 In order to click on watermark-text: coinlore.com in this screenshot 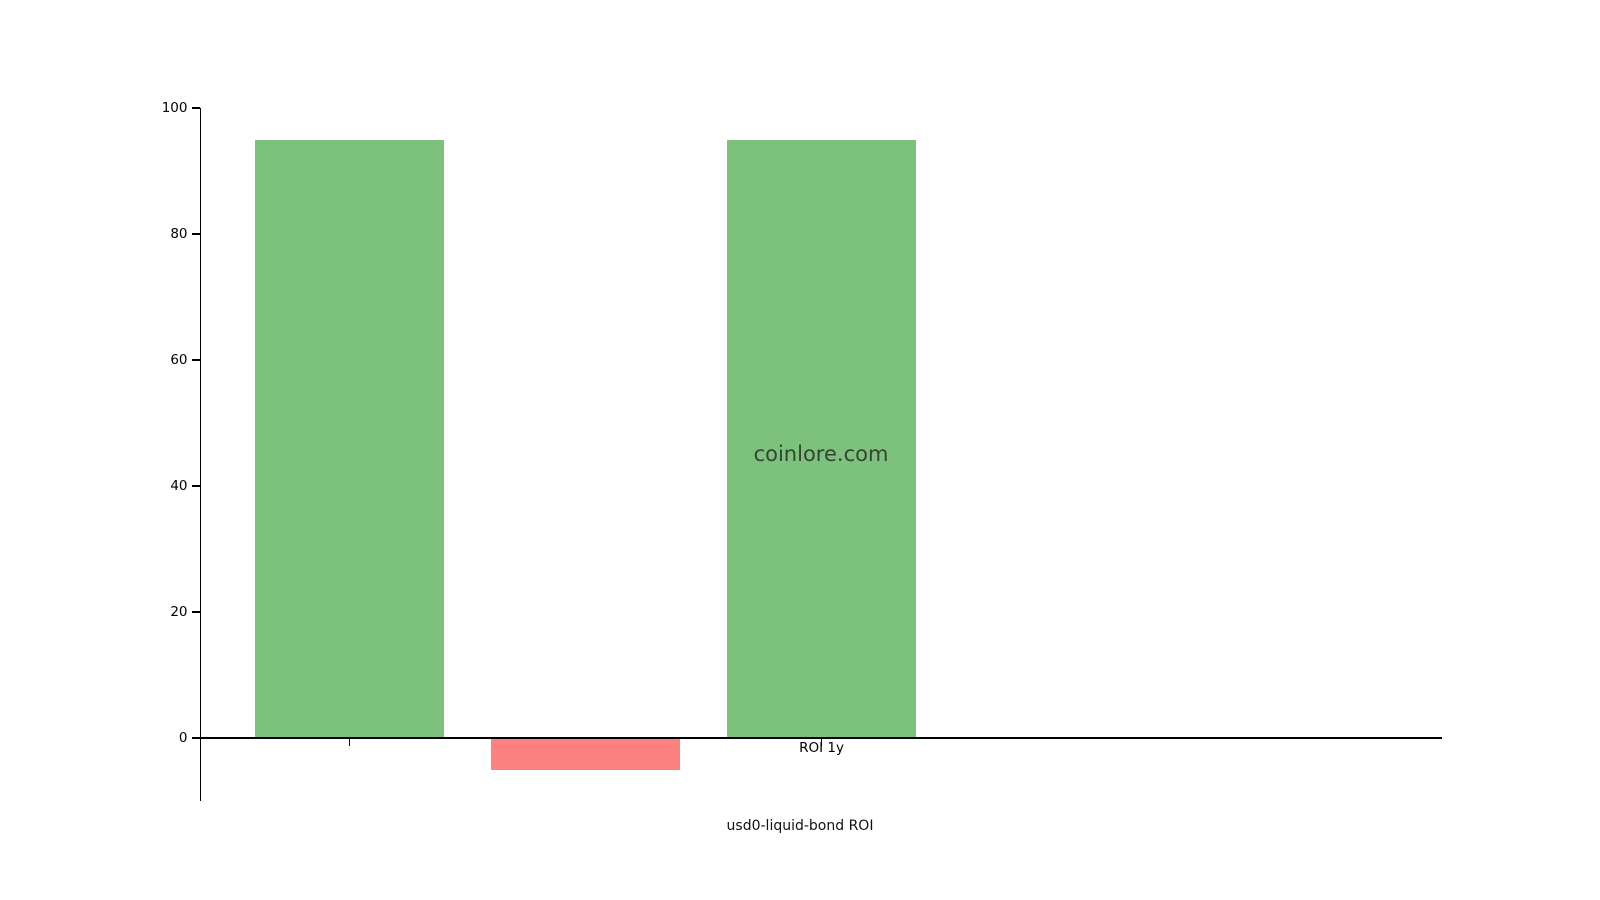, I will do `click(821, 454)`.